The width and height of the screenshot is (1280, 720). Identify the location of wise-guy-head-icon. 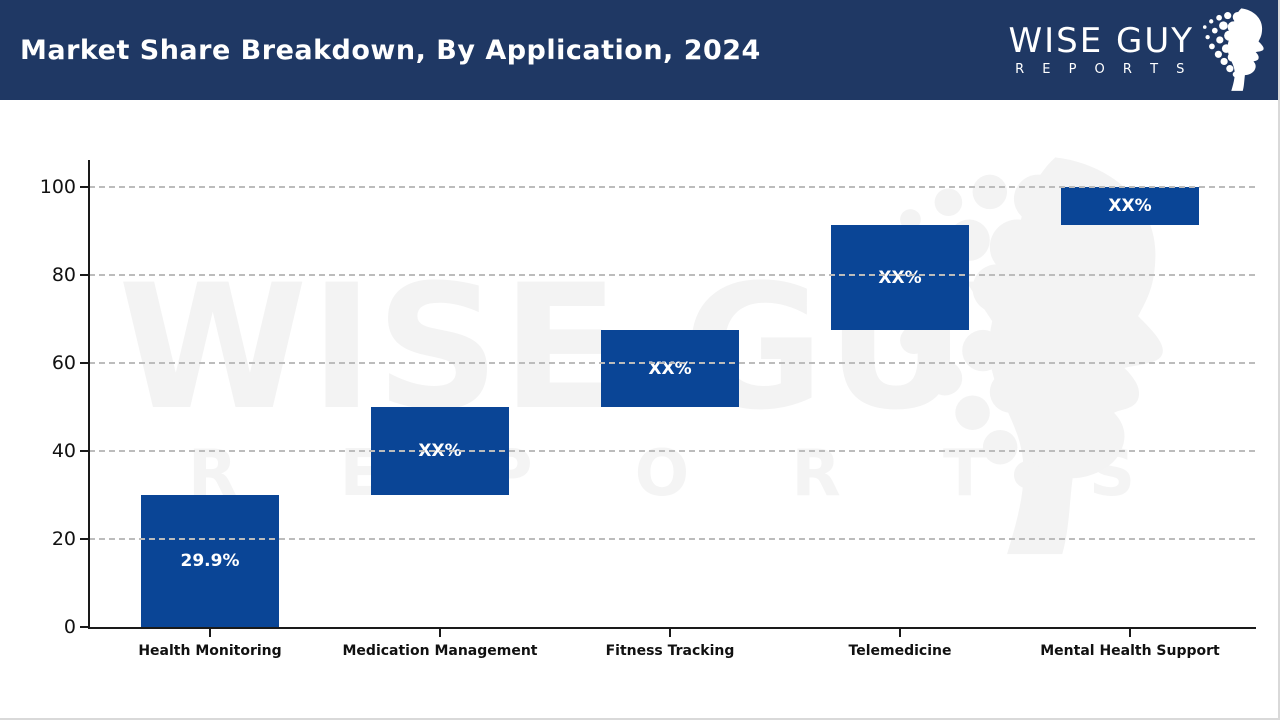
(1233, 49).